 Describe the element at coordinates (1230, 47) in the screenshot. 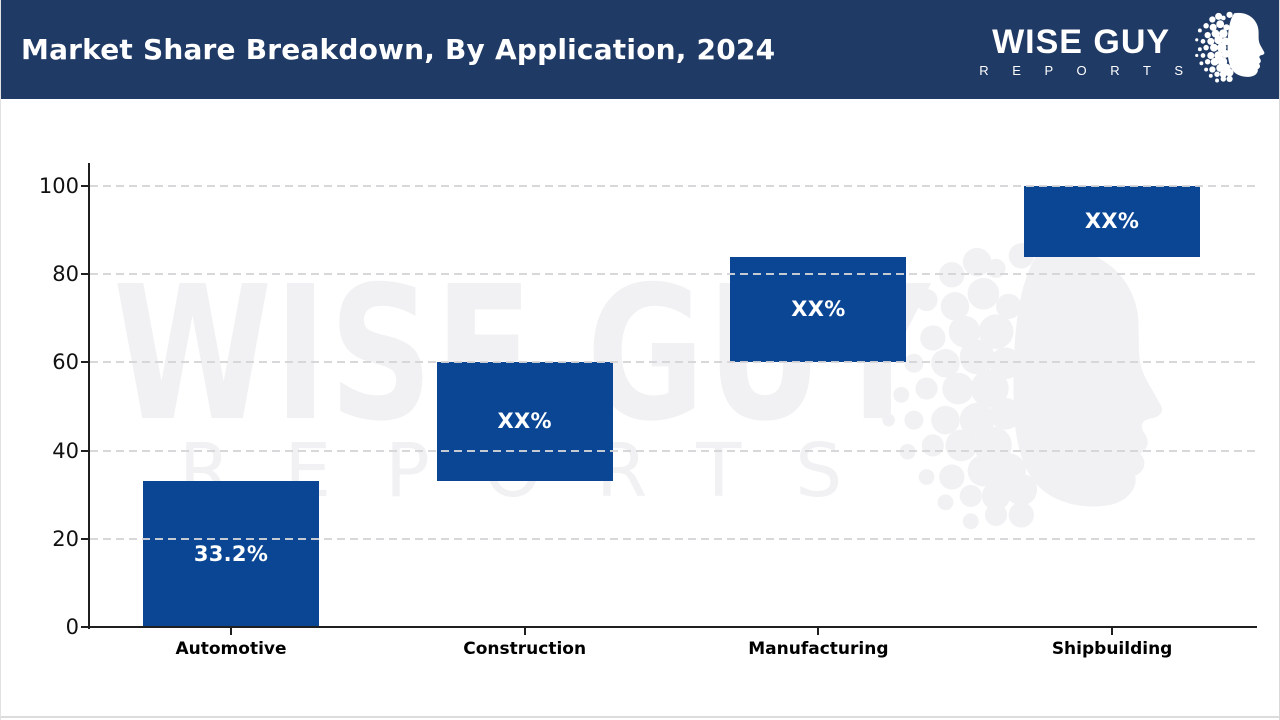

I see `logo-face-dots-icon` at that location.